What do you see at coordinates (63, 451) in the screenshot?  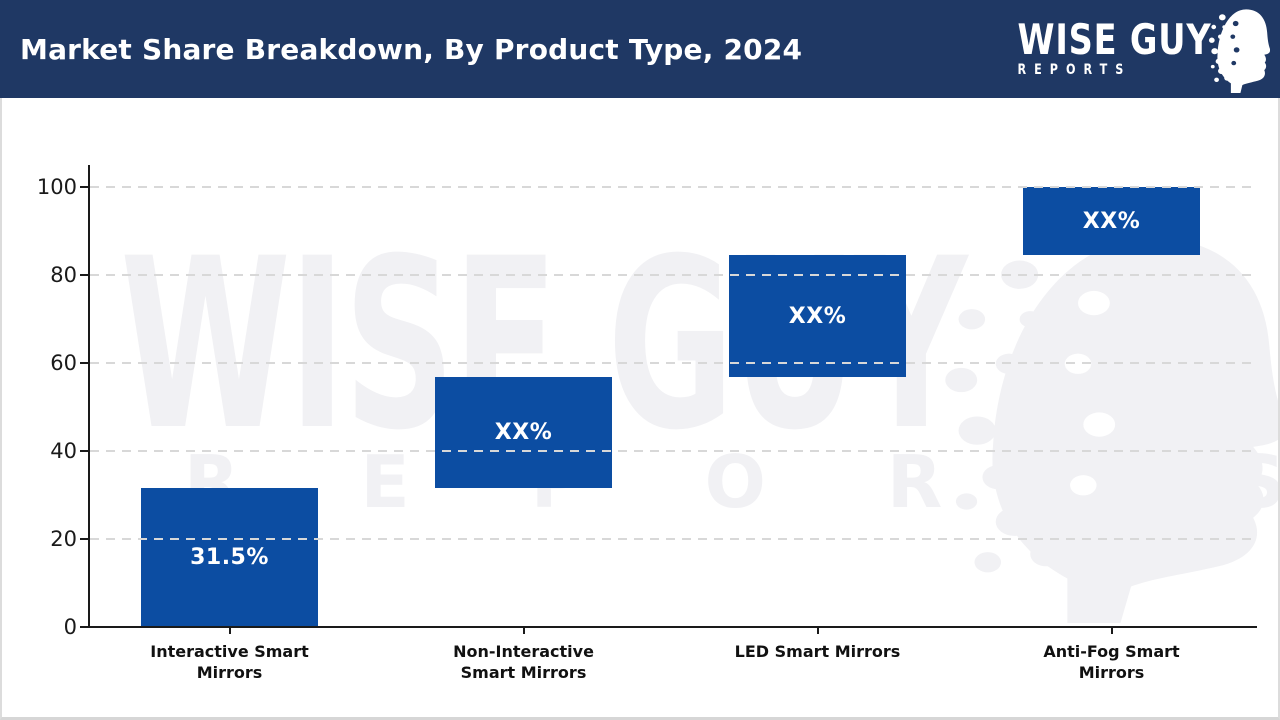 I see `y-tick-label: 40` at bounding box center [63, 451].